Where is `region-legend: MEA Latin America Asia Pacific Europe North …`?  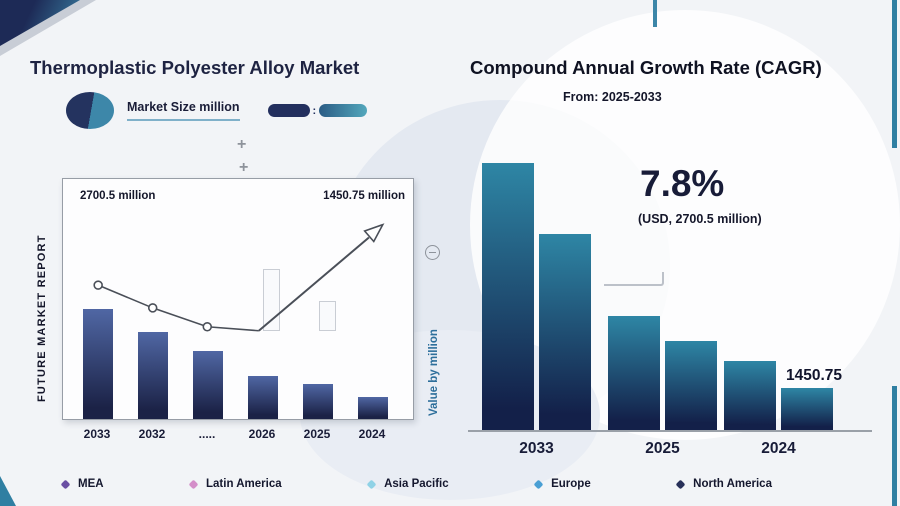 region-legend: MEA Latin America Asia Pacific Europe North … is located at coordinates (416, 484).